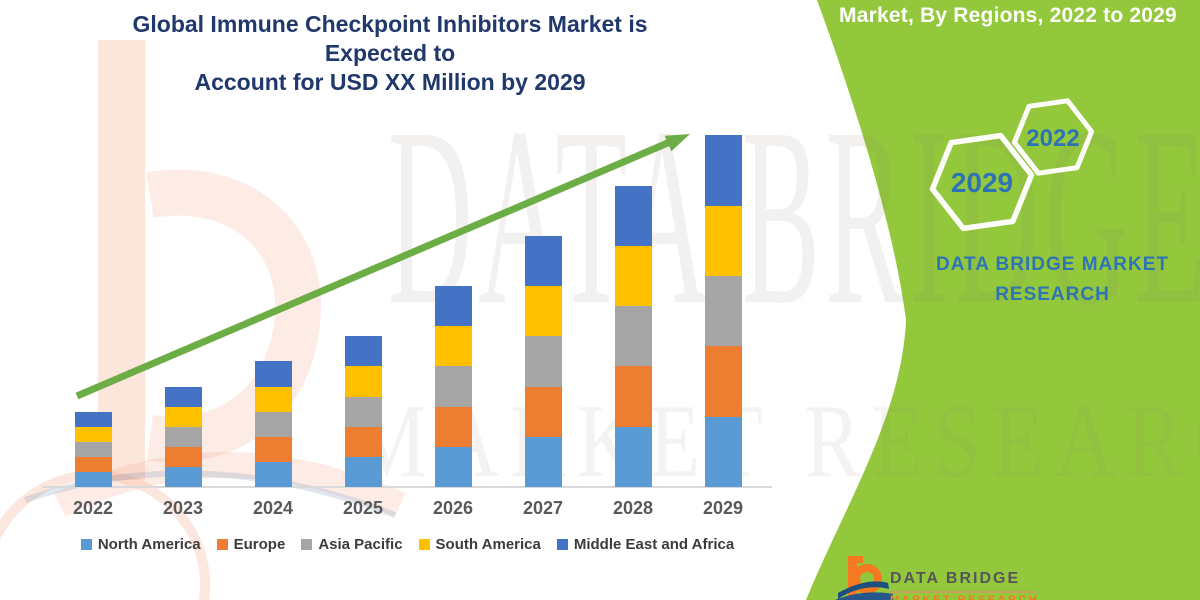  Describe the element at coordinates (93, 419) in the screenshot. I see `bar-segment-2022-middle-east-and-africa` at that location.